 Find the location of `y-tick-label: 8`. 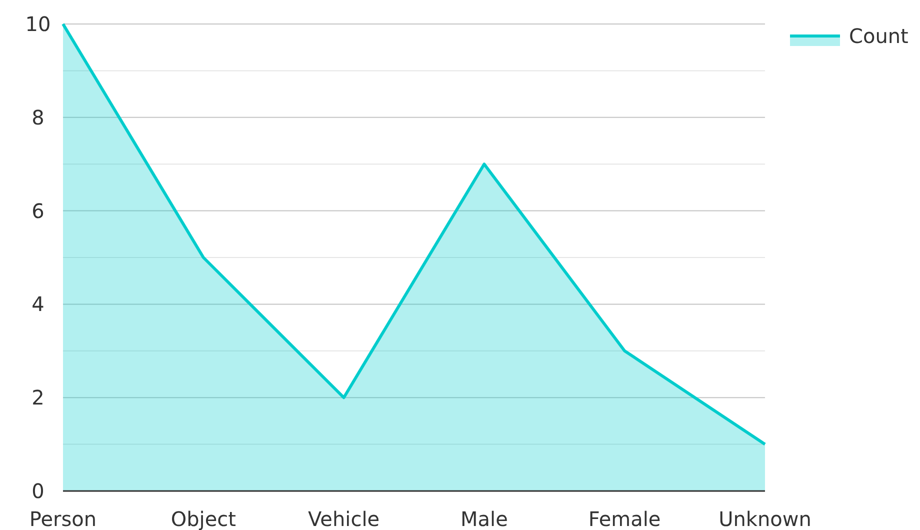

y-tick-label: 8 is located at coordinates (38, 117).